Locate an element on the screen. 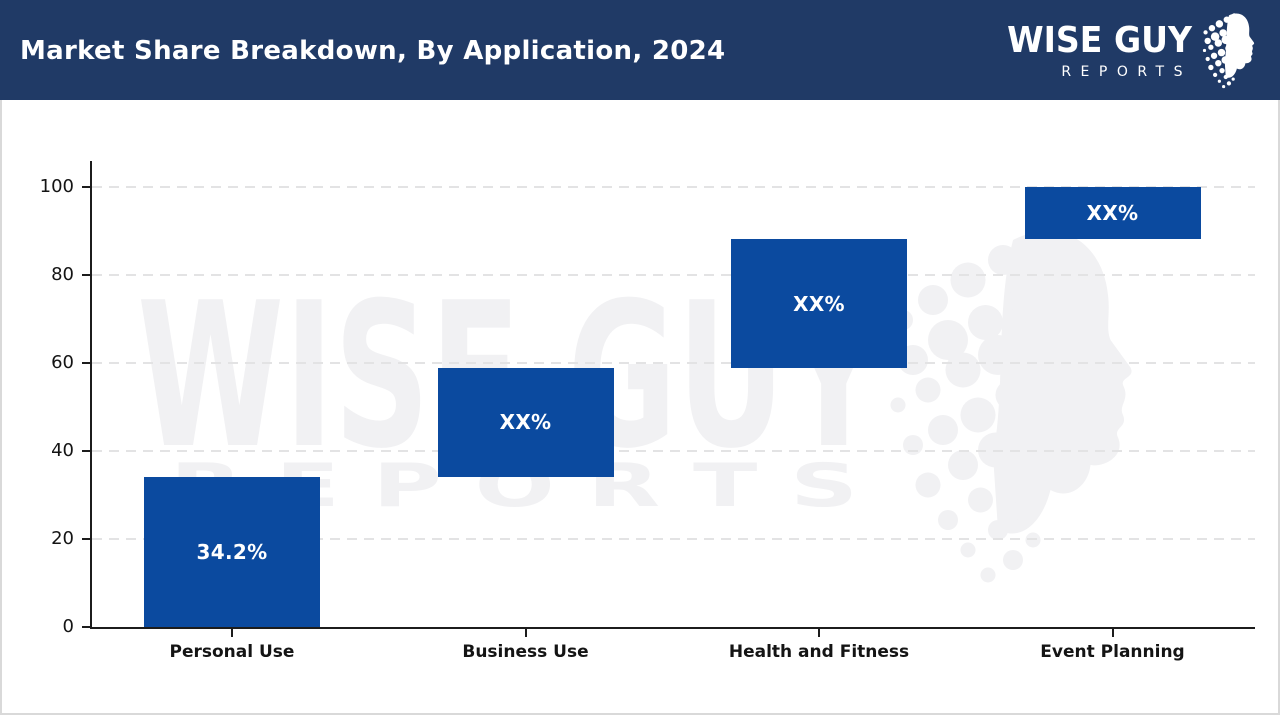  wise-guy-logo: WISE GUY REPORTS is located at coordinates (1135, 51).